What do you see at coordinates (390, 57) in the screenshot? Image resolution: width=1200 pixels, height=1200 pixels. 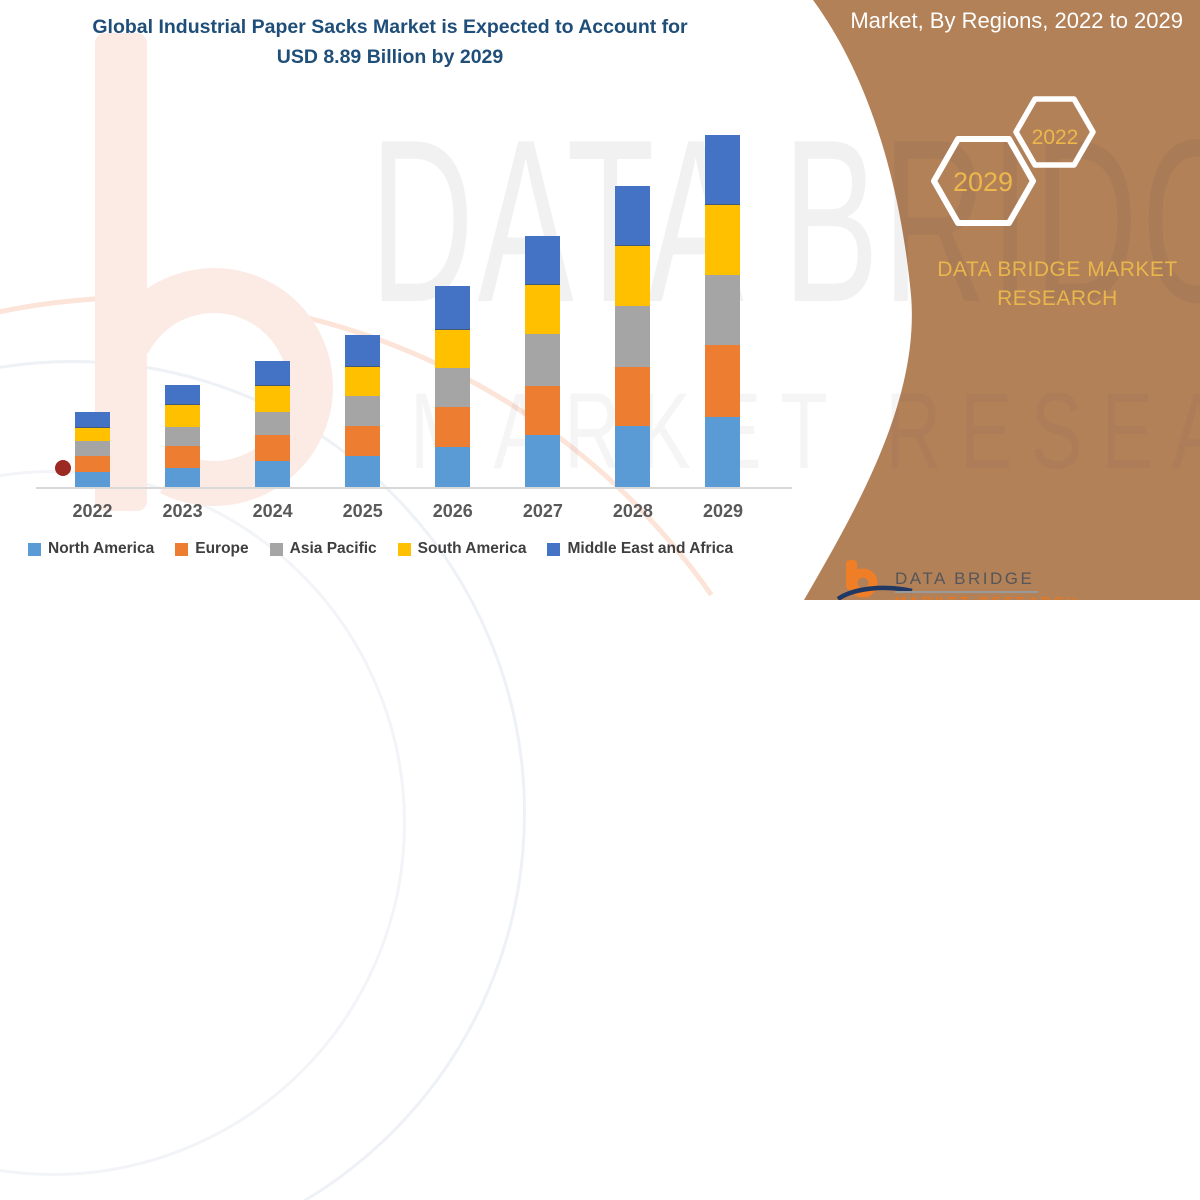 I see `chart-title-line2: USD 8.89 Billion by 2029` at bounding box center [390, 57].